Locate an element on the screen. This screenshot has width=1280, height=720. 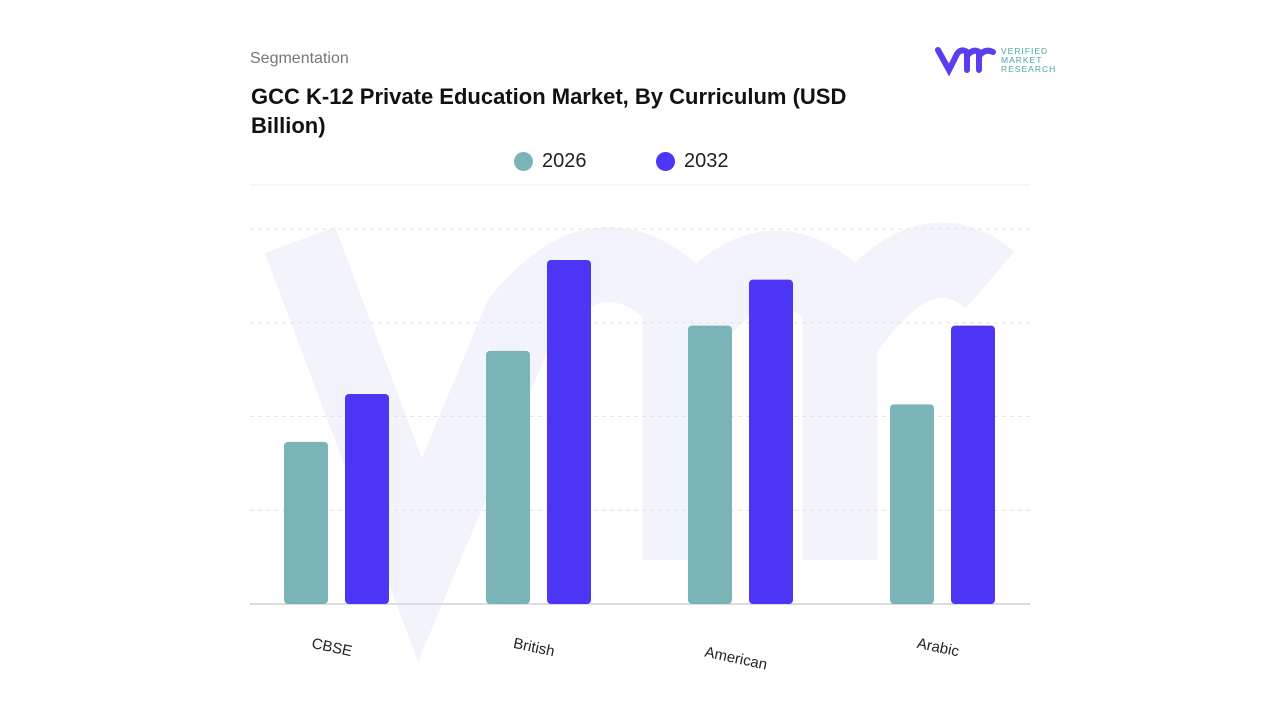
legend-item-2032: 2032 is located at coordinates (692, 161).